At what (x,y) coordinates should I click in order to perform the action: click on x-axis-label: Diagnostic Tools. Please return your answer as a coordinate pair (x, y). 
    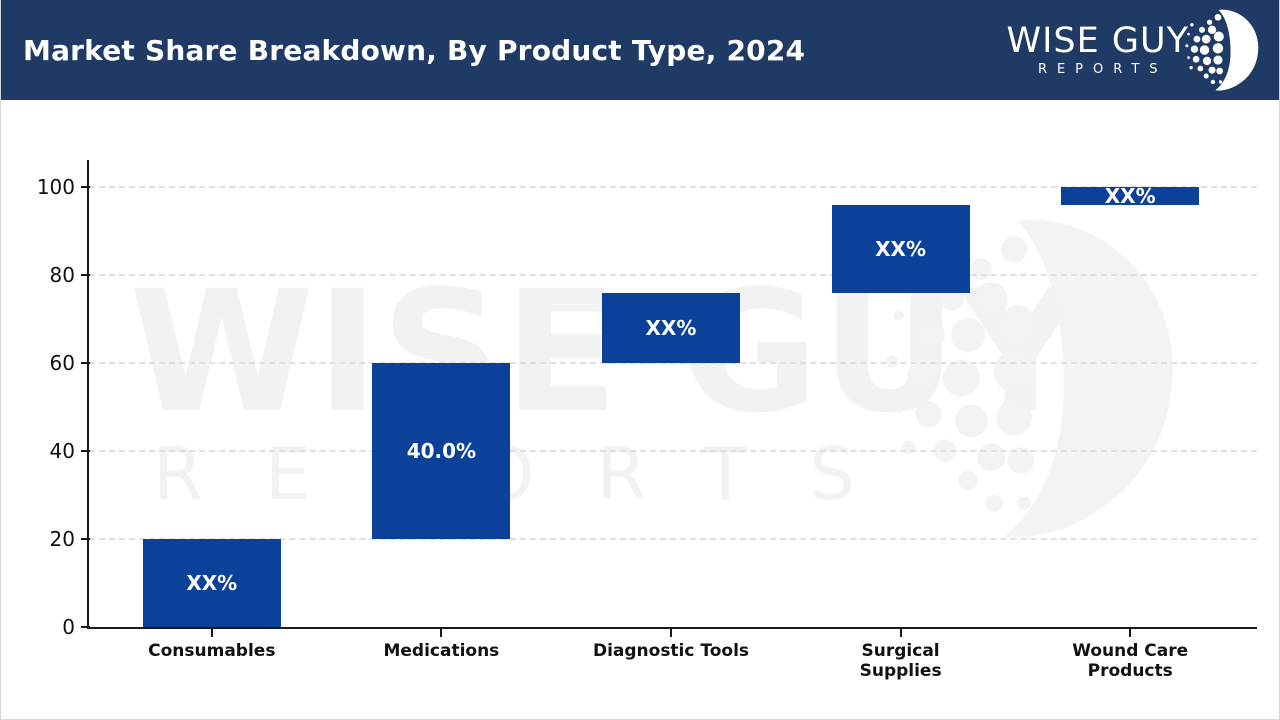
    Looking at the image, I should click on (671, 651).